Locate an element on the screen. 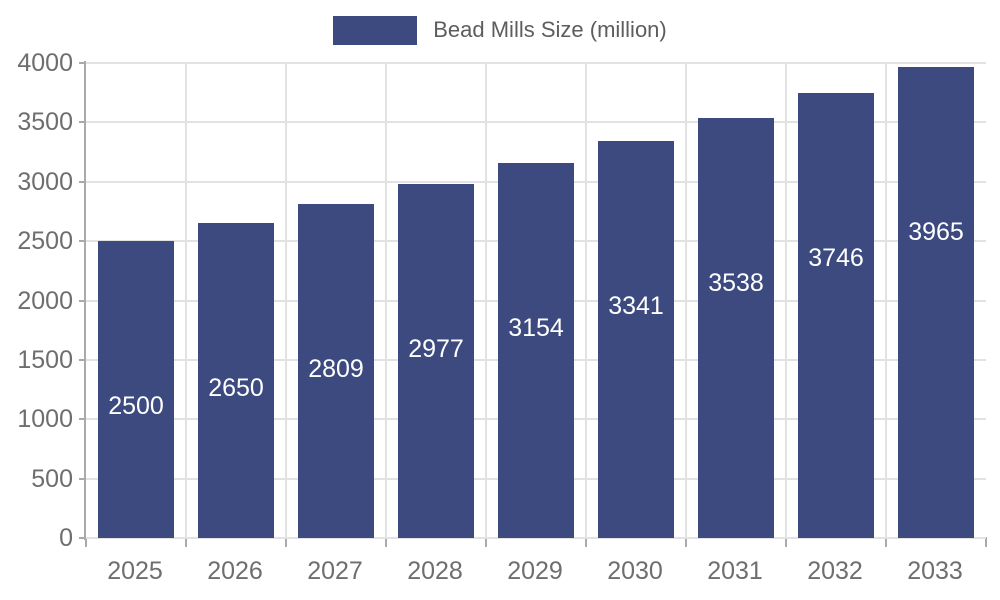  bar-value-label-2029: 3154 is located at coordinates (536, 328).